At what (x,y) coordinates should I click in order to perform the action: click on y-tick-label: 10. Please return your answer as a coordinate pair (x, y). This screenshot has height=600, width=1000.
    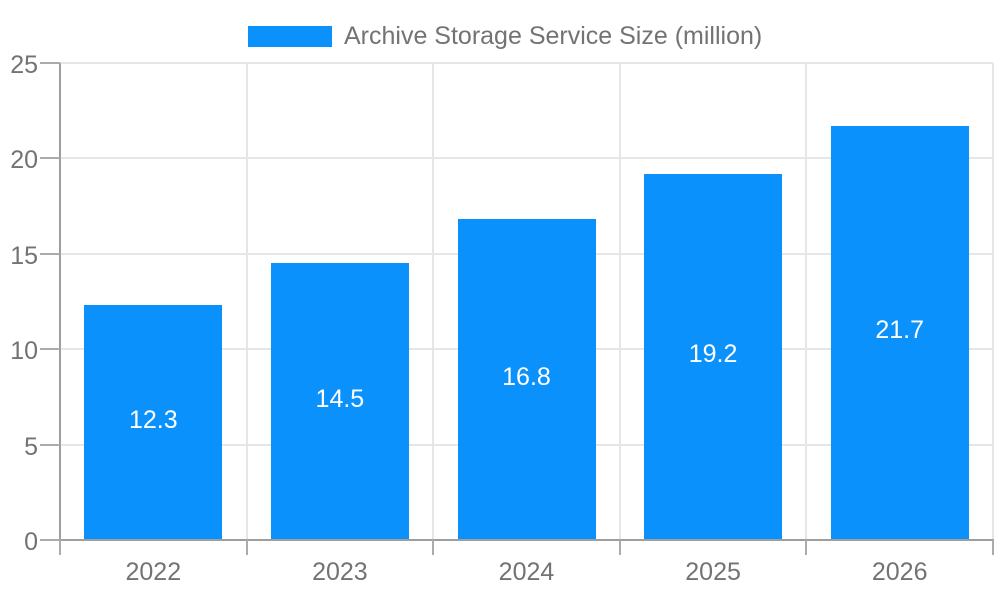
    Looking at the image, I should click on (24, 351).